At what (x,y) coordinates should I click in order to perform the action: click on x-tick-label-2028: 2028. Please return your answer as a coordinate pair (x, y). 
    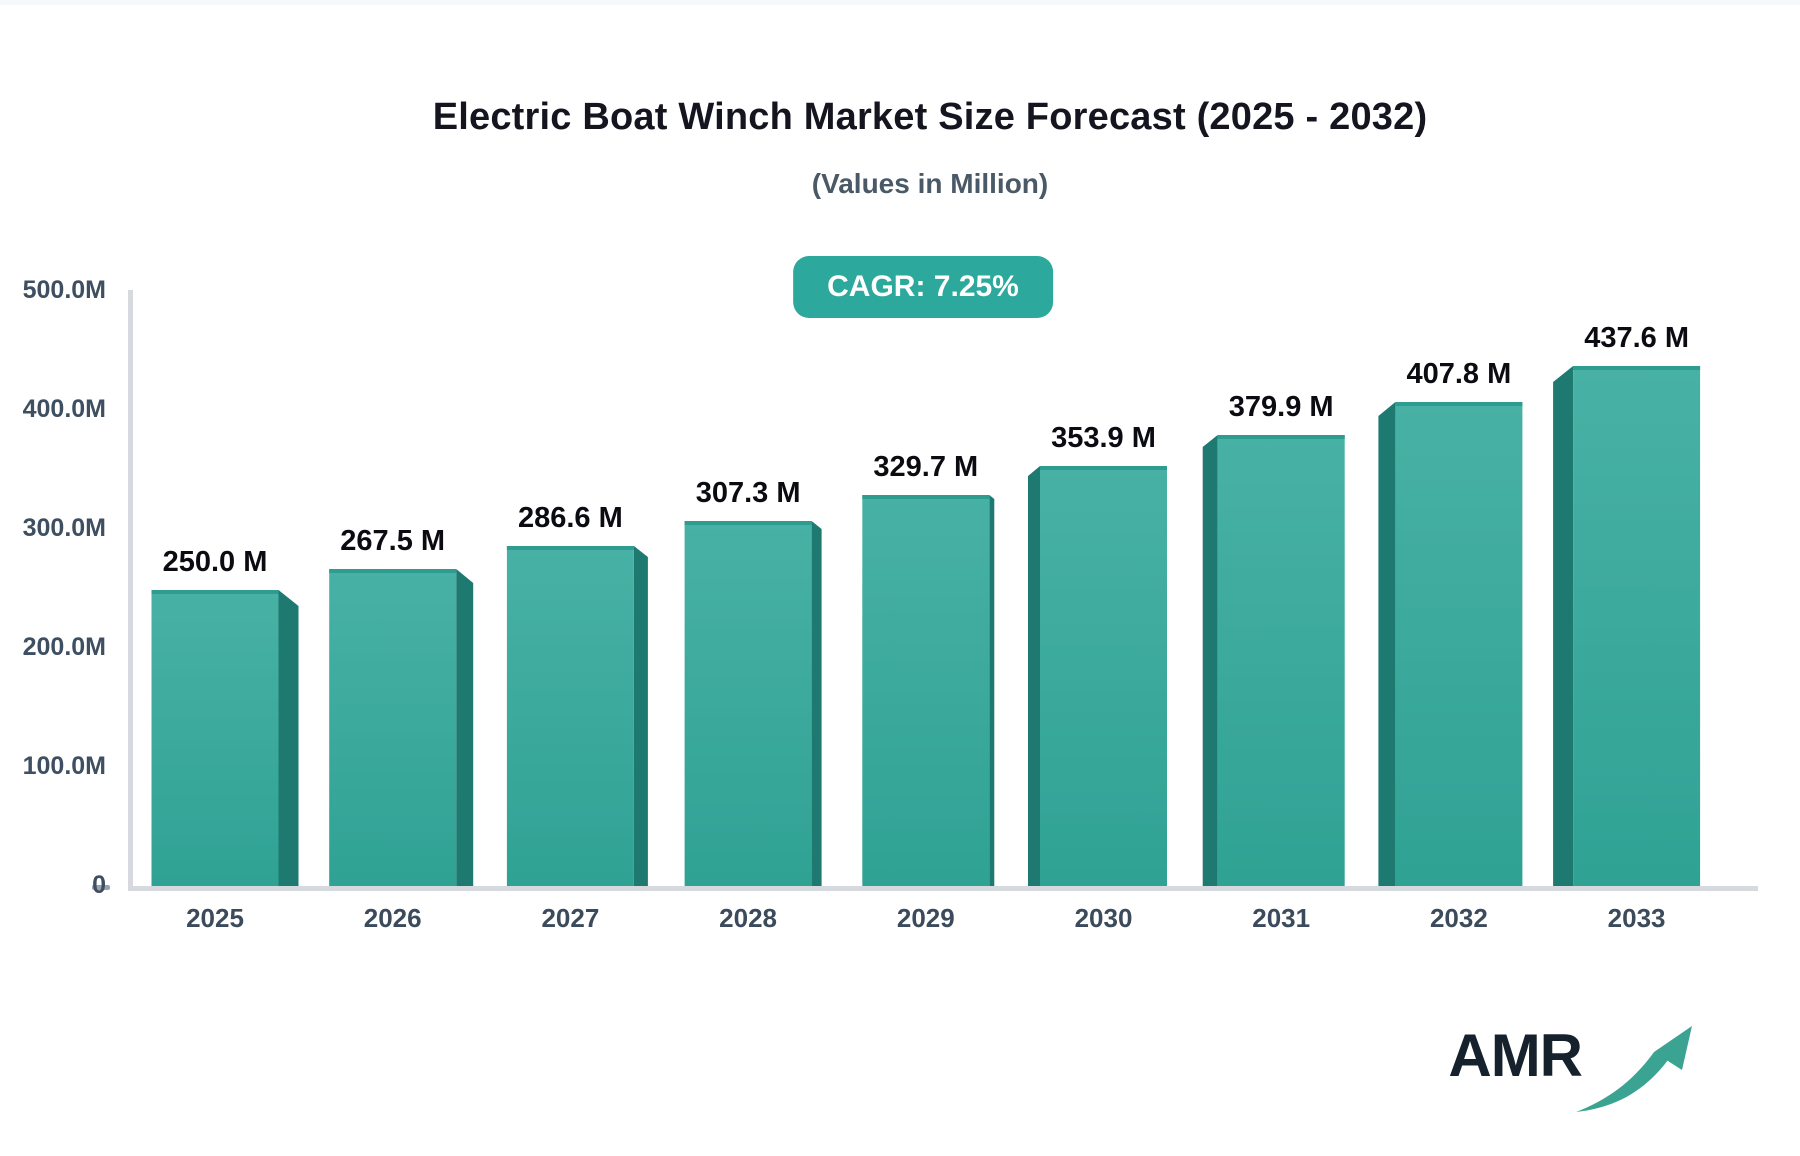
    Looking at the image, I should click on (748, 918).